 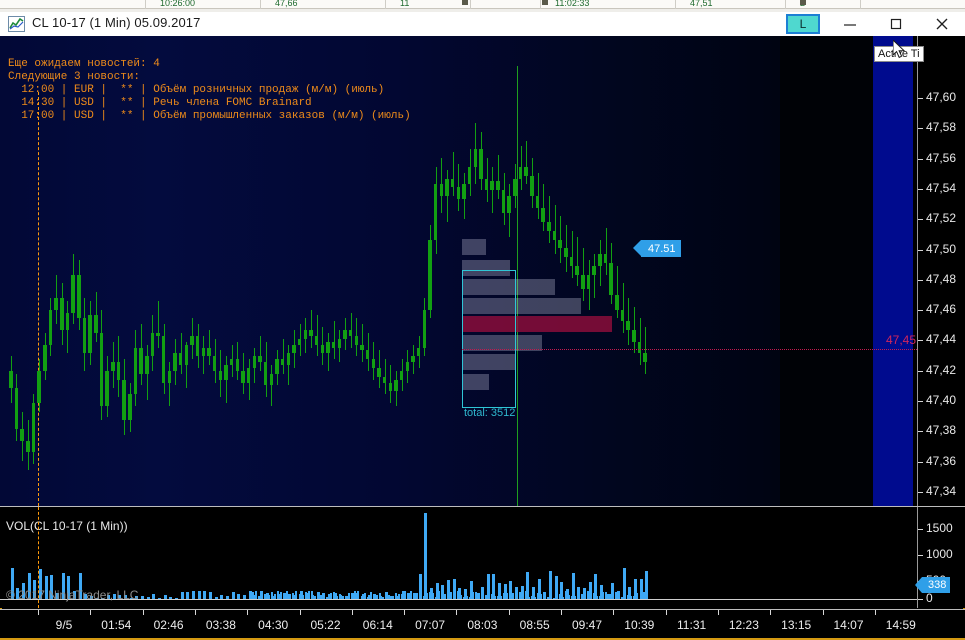 What do you see at coordinates (941, 248) in the screenshot?
I see `price-axis-label: 47,50` at bounding box center [941, 248].